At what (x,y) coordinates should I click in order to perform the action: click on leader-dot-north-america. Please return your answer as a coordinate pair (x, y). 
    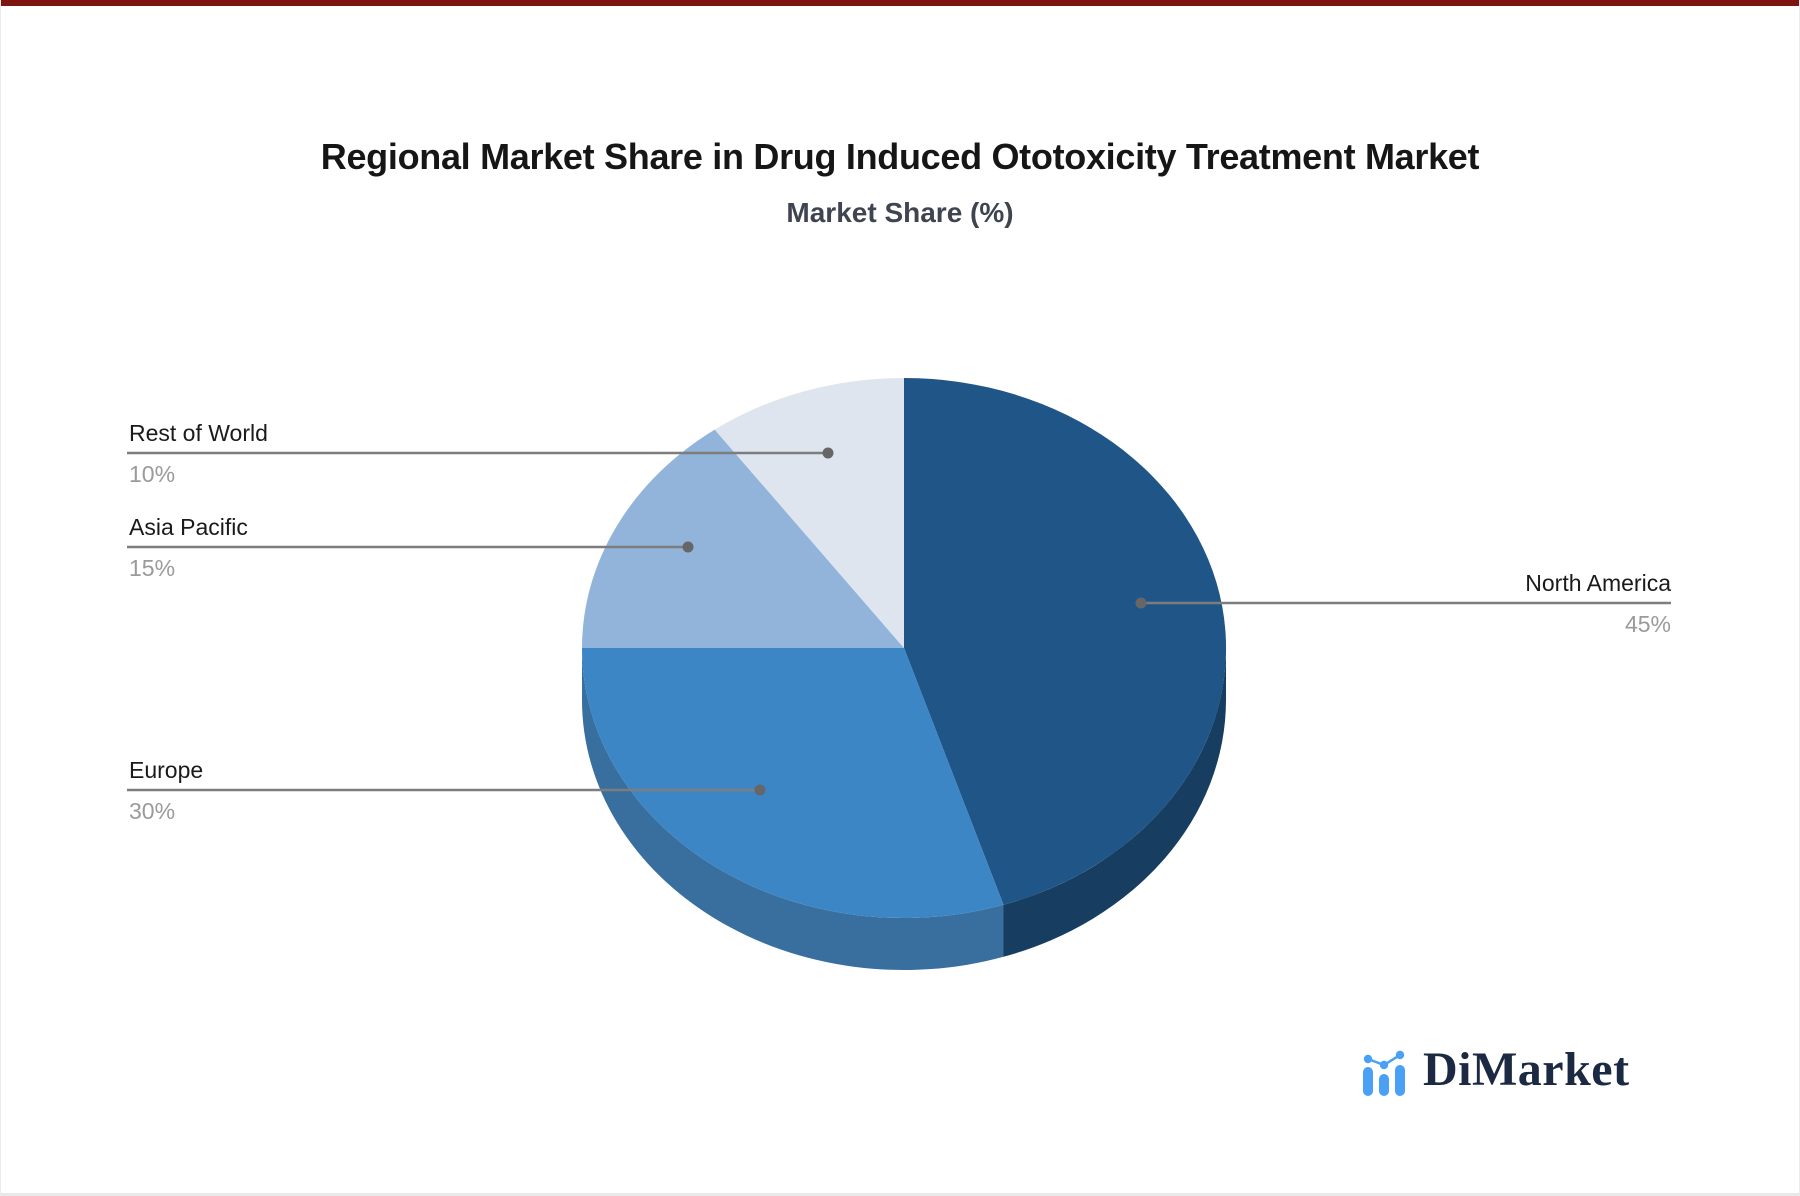
    Looking at the image, I should click on (1141, 603).